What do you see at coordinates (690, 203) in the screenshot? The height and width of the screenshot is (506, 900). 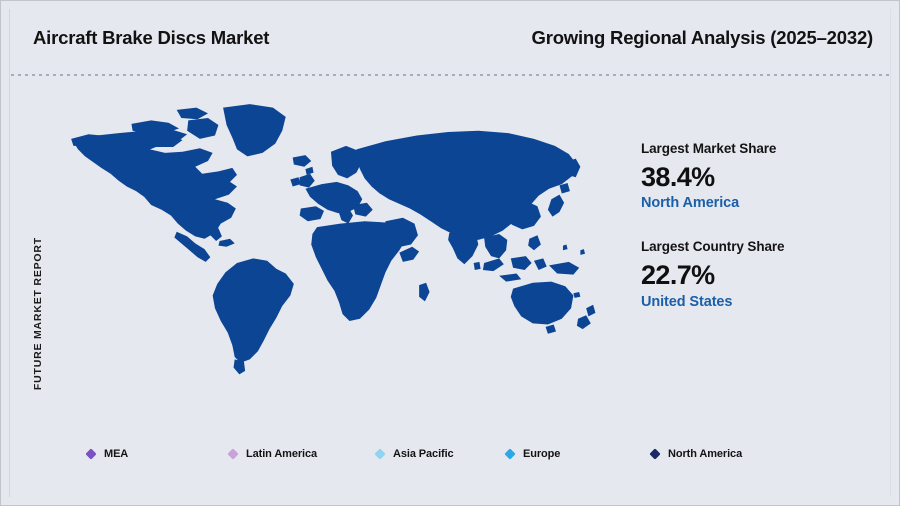 I see `stat-region: North America` at bounding box center [690, 203].